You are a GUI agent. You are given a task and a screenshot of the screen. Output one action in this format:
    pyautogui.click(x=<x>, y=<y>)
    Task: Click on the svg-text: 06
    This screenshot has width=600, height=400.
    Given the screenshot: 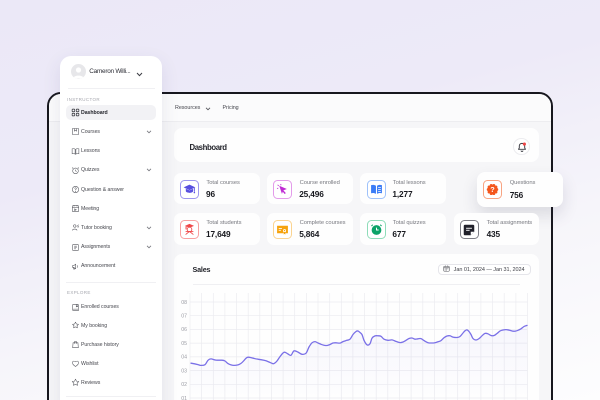 What is the action you would take?
    pyautogui.click(x=184, y=330)
    